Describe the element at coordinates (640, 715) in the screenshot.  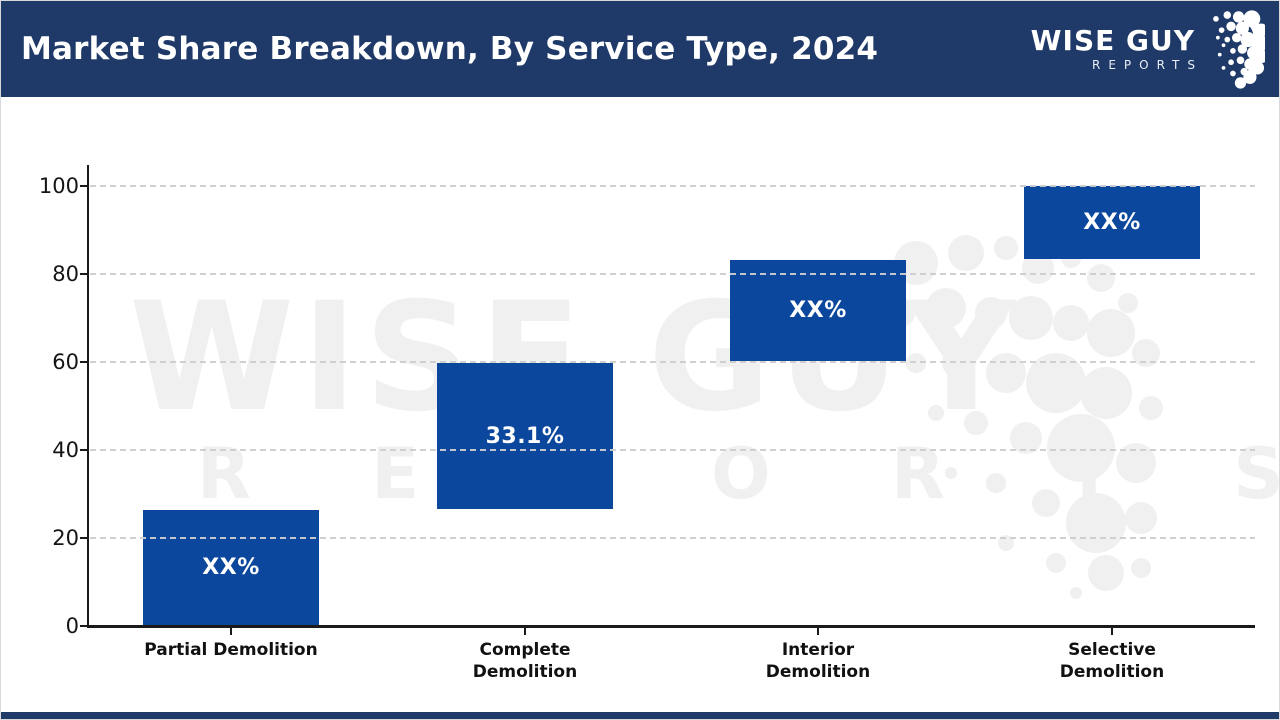
I see `footer-band` at that location.